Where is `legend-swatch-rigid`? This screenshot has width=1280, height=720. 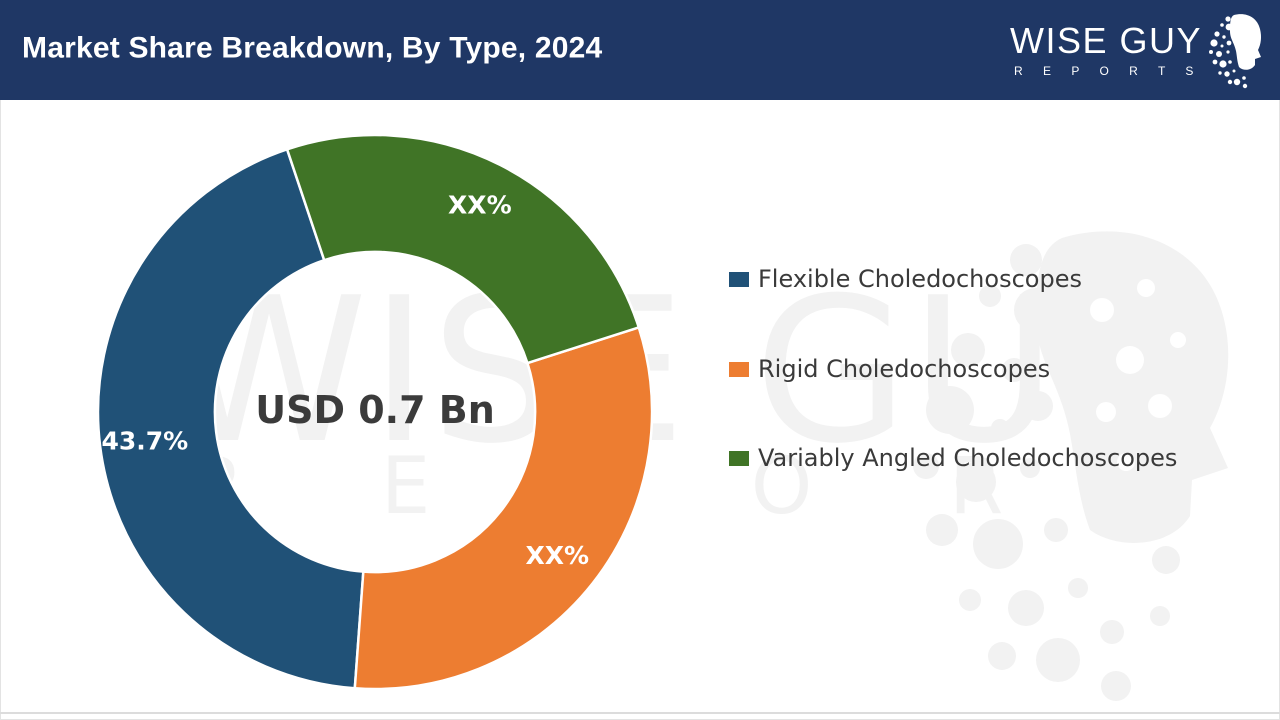 legend-swatch-rigid is located at coordinates (739, 369).